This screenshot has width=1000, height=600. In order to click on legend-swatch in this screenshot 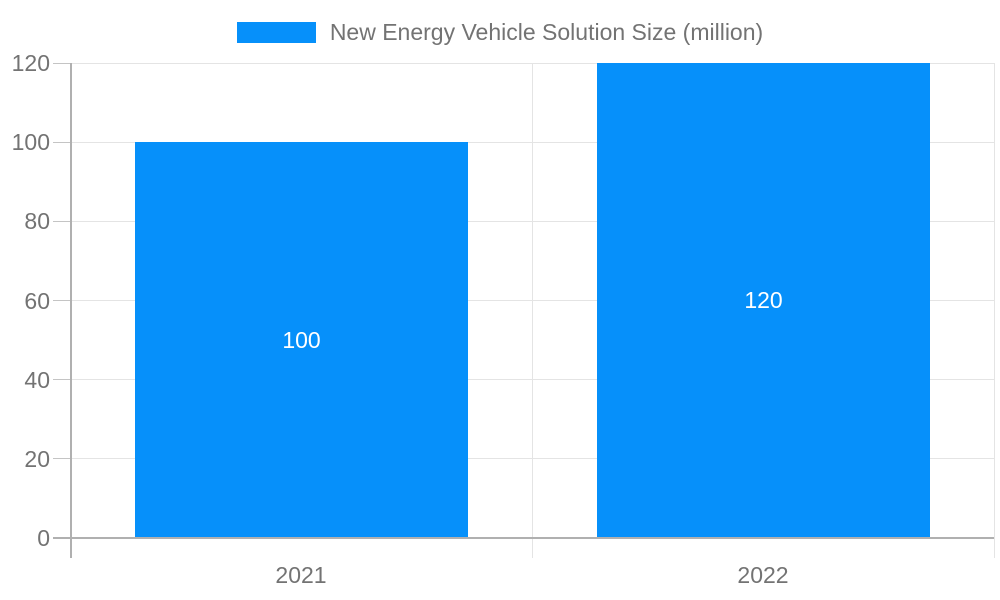, I will do `click(276, 32)`.